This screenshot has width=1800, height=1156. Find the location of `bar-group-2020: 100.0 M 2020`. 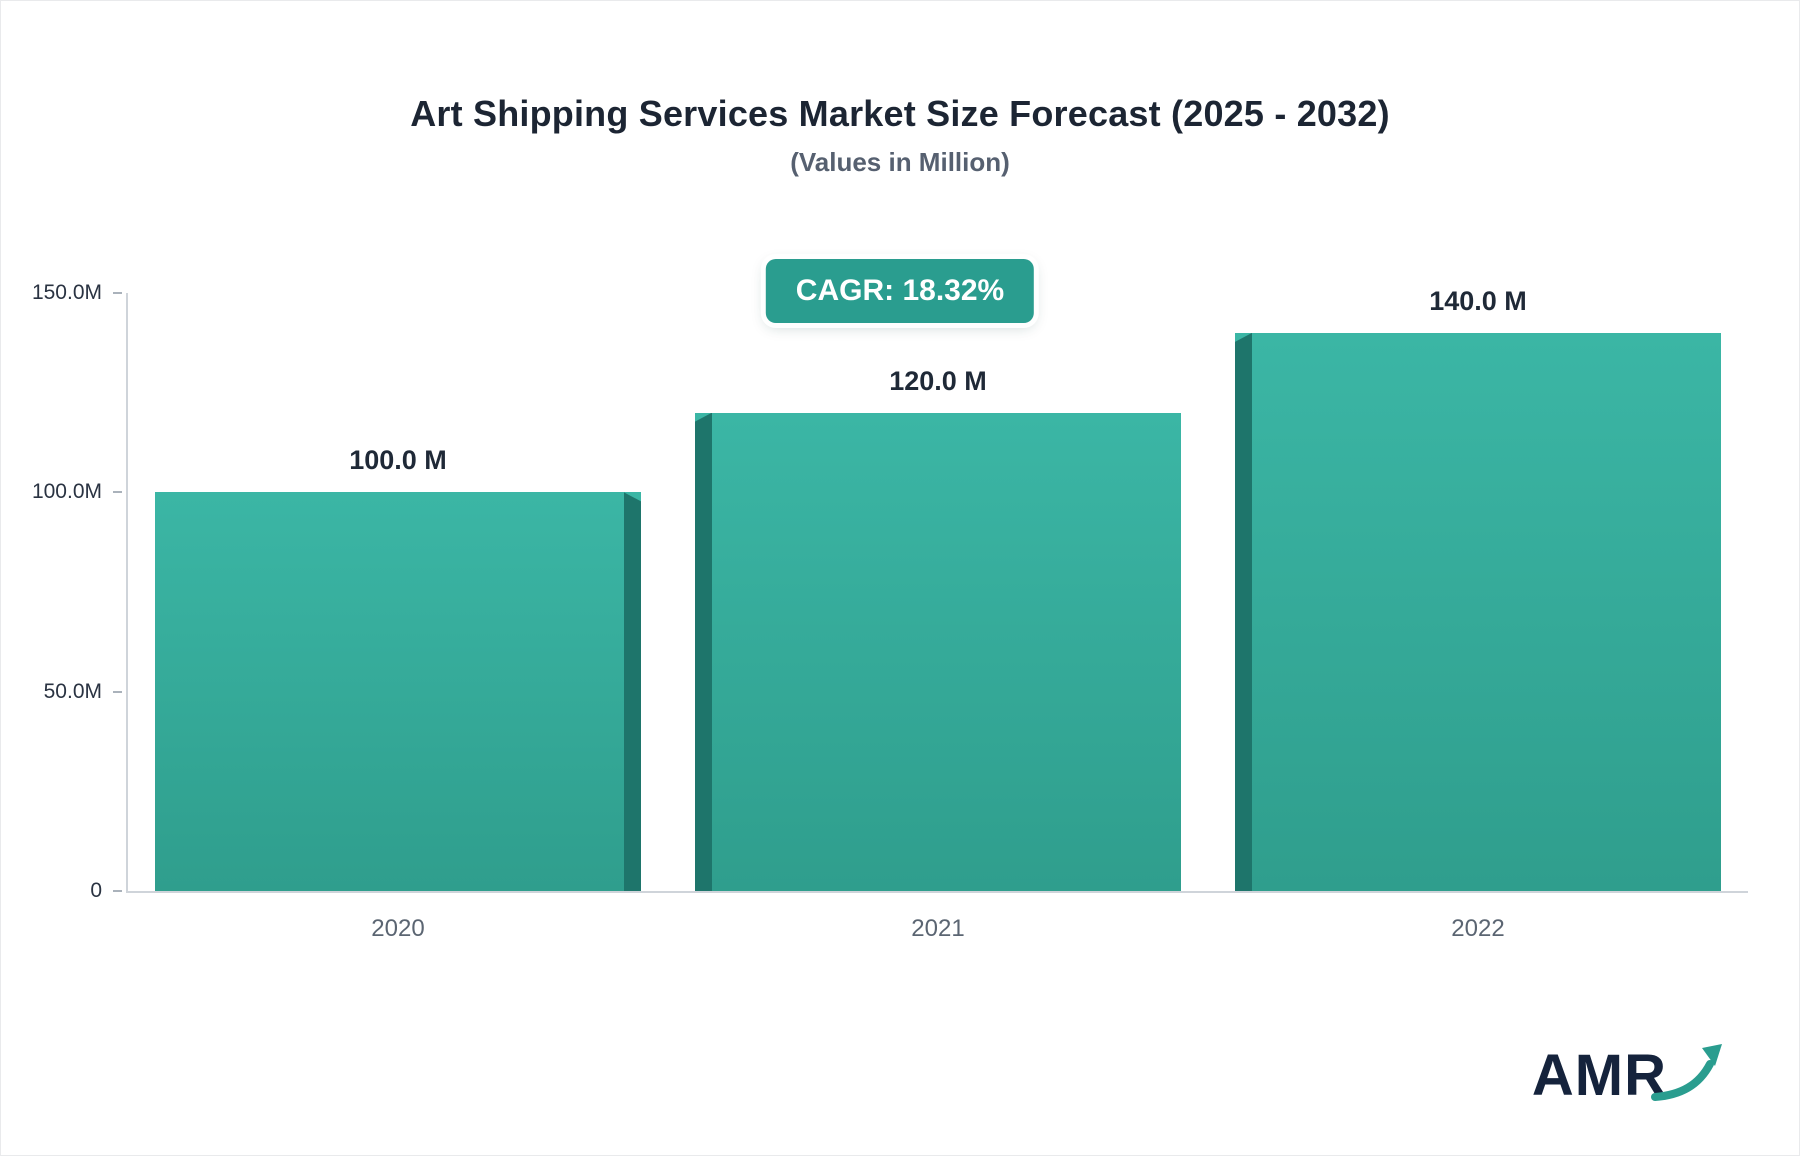

bar-group-2020: 100.0 M 2020 is located at coordinates (398, 693).